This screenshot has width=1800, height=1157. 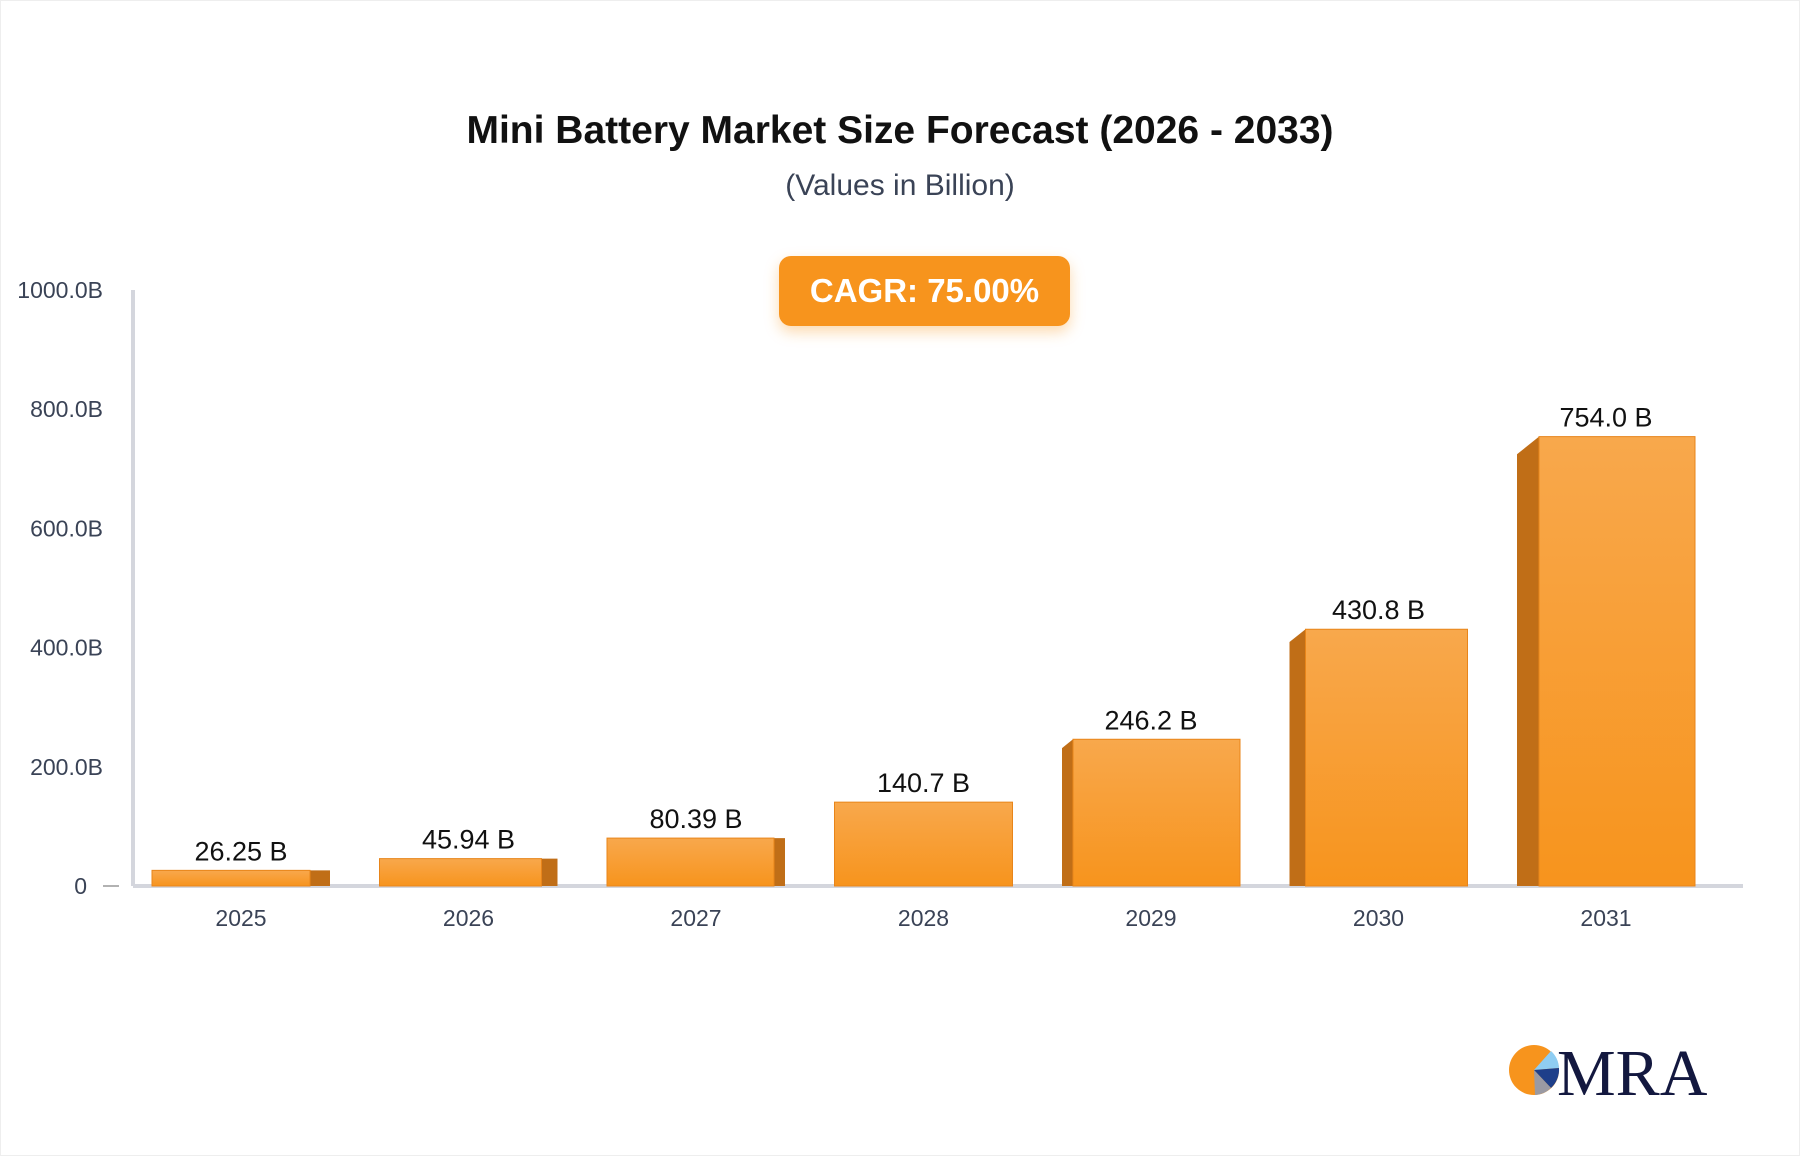 What do you see at coordinates (900, 185) in the screenshot?
I see `chart-subtitle: (Values in Billion)` at bounding box center [900, 185].